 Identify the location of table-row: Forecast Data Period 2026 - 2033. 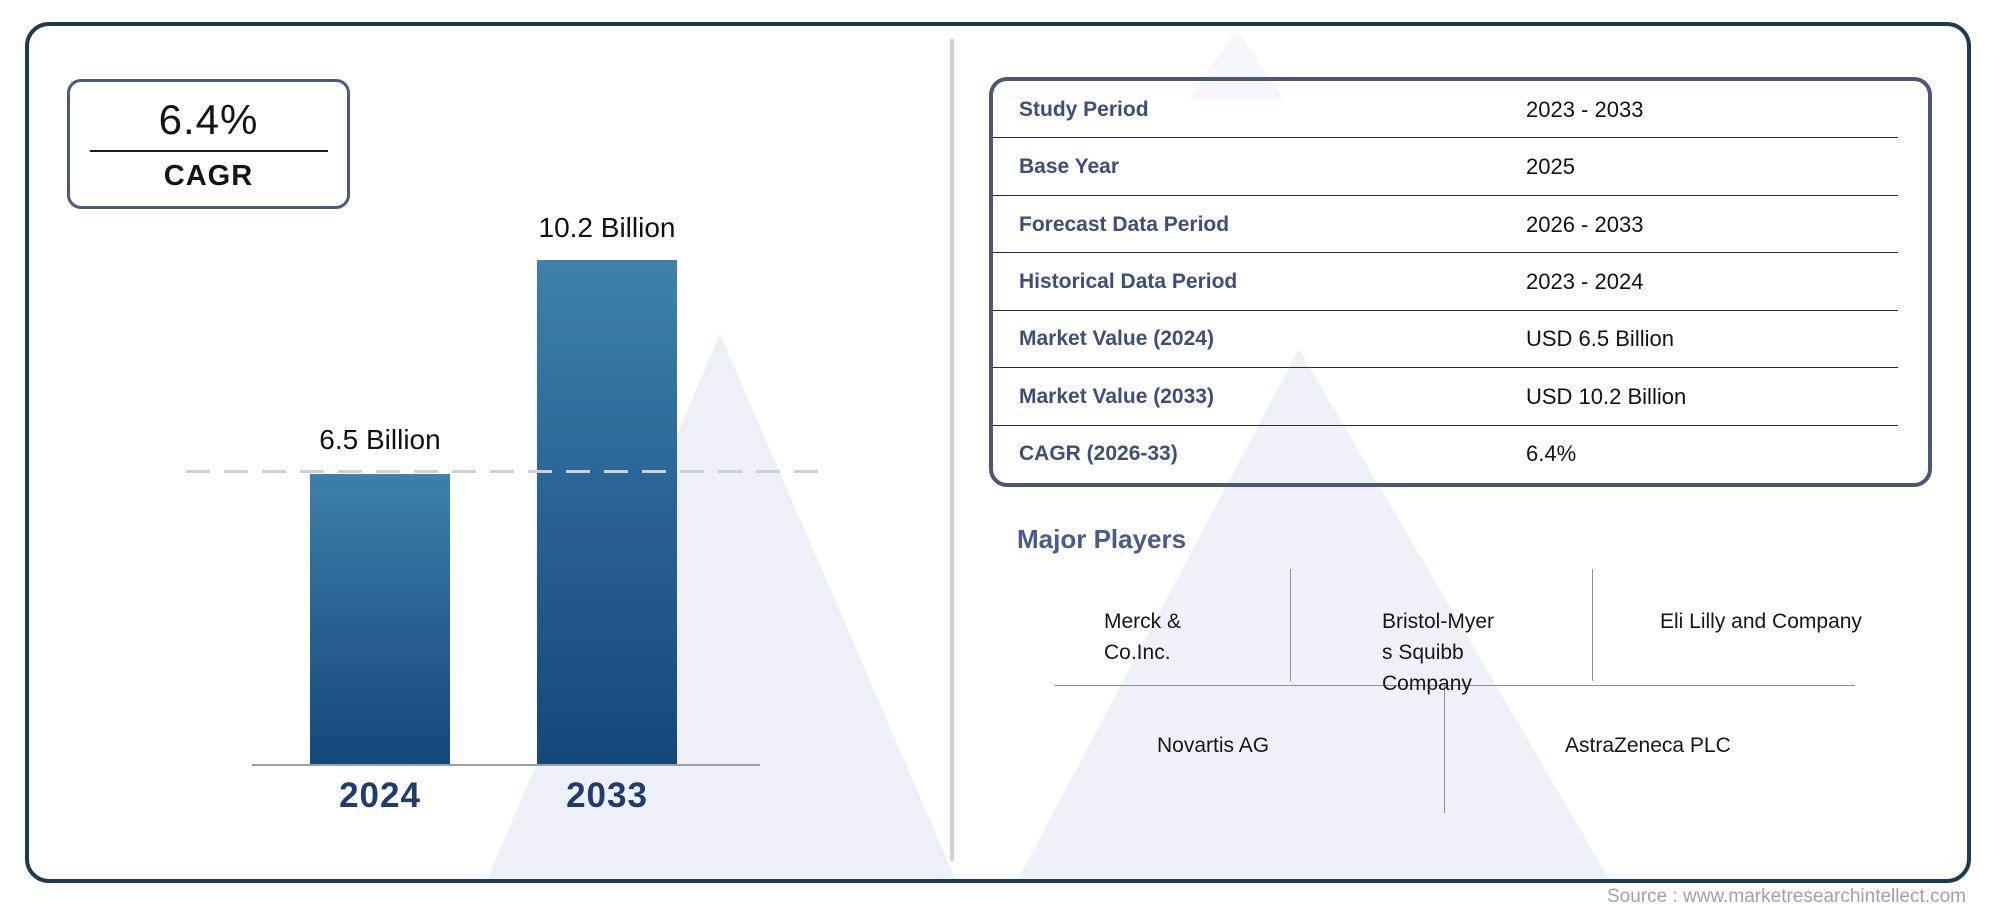
(1460, 225).